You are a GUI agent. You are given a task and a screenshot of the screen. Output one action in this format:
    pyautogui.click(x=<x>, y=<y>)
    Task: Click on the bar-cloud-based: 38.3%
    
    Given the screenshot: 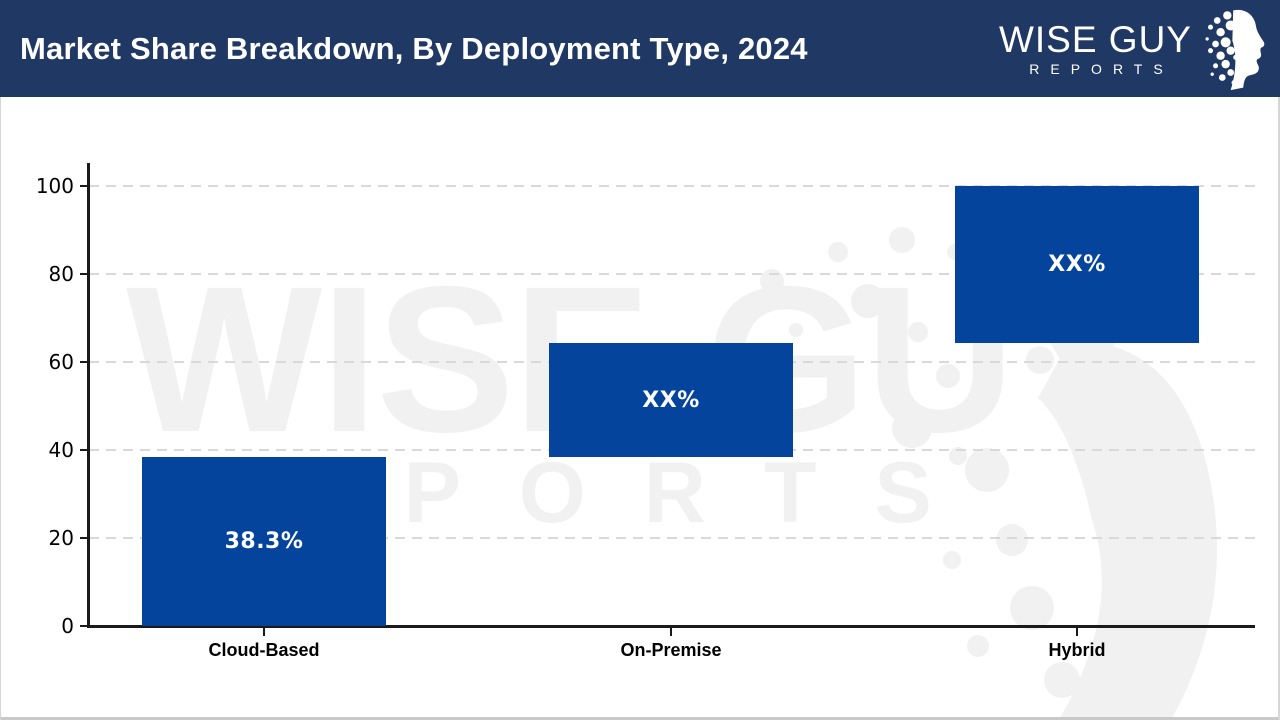 What is the action you would take?
    pyautogui.click(x=264, y=541)
    